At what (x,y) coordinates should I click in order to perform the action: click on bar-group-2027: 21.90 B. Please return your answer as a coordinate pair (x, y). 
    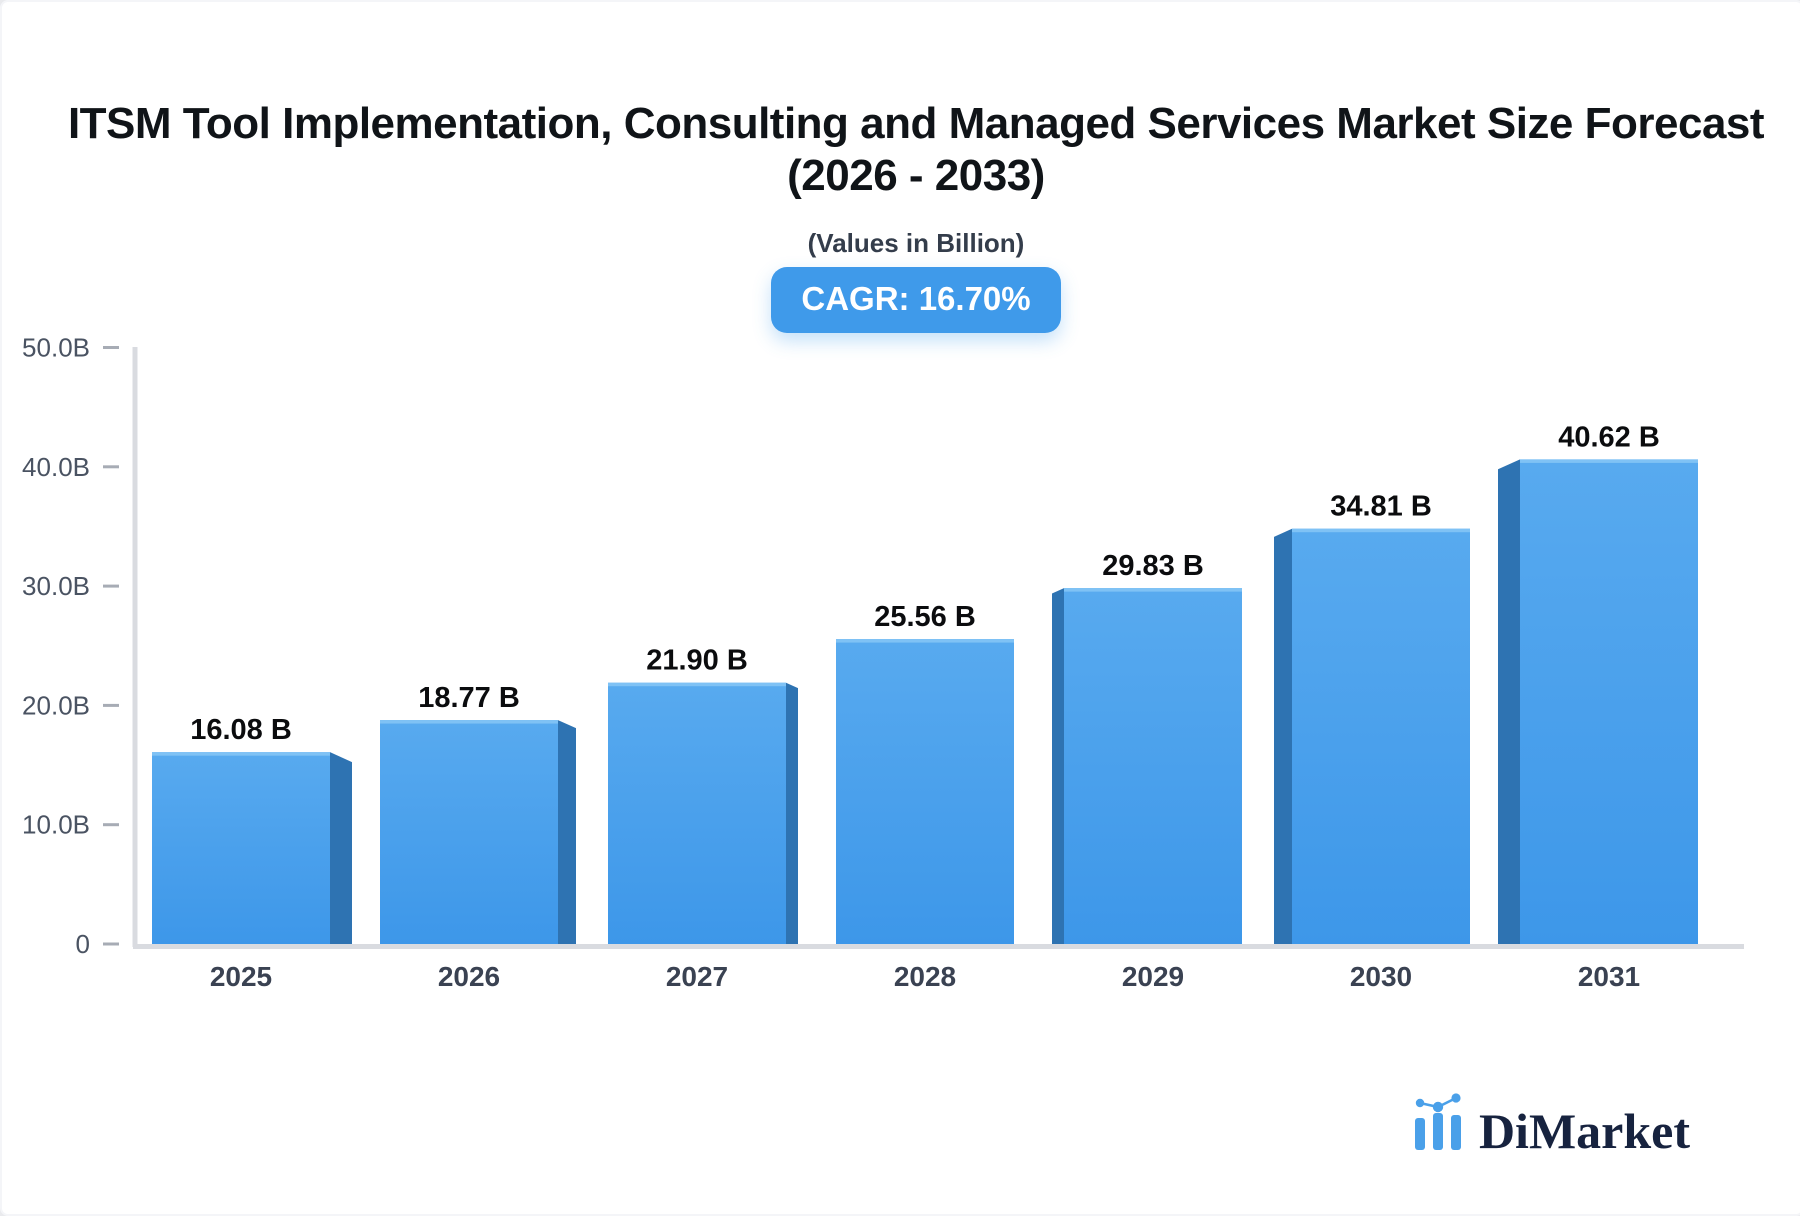
    Looking at the image, I should click on (703, 794).